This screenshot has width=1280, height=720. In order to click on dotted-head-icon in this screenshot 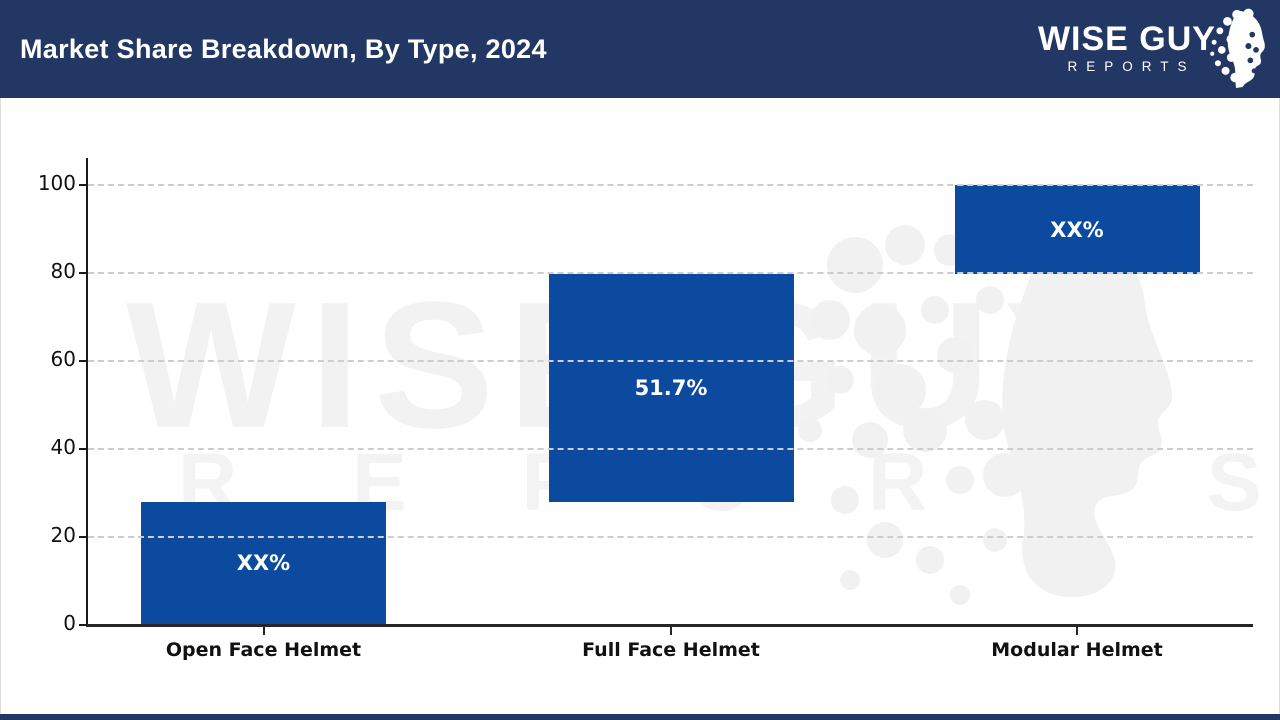, I will do `click(1237, 48)`.